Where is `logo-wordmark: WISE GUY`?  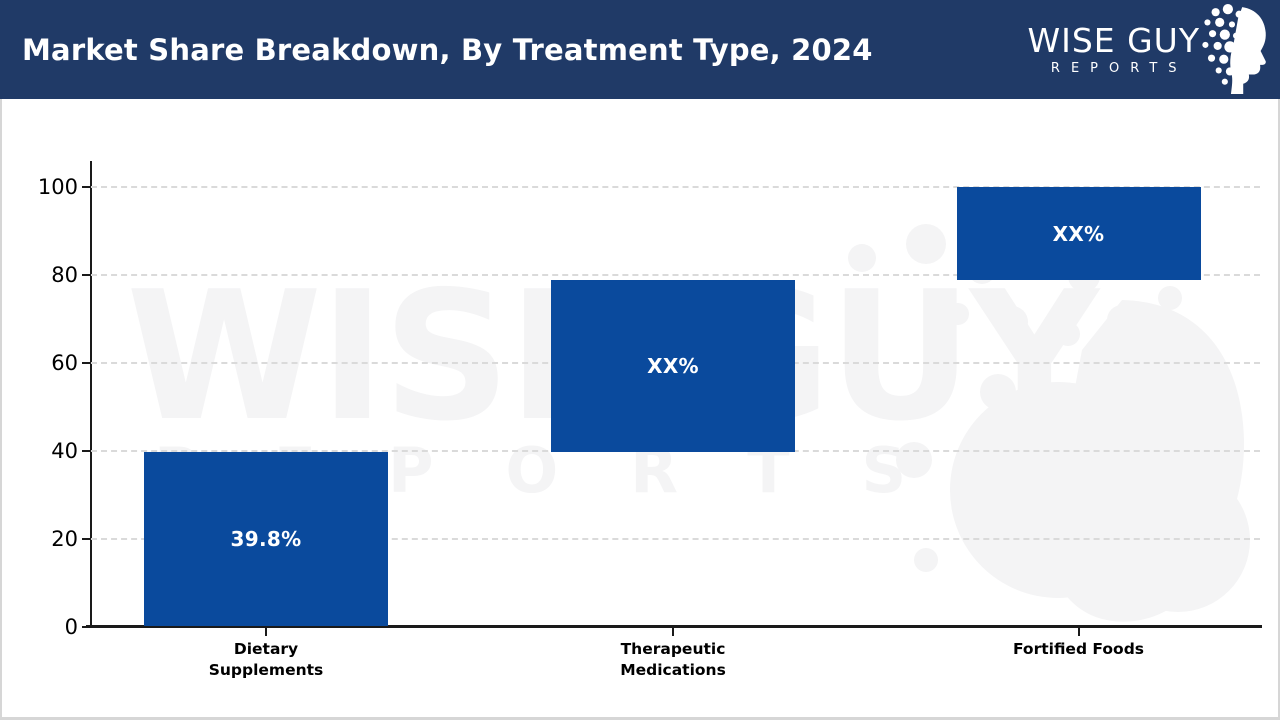
logo-wordmark: WISE GUY is located at coordinates (1113, 40).